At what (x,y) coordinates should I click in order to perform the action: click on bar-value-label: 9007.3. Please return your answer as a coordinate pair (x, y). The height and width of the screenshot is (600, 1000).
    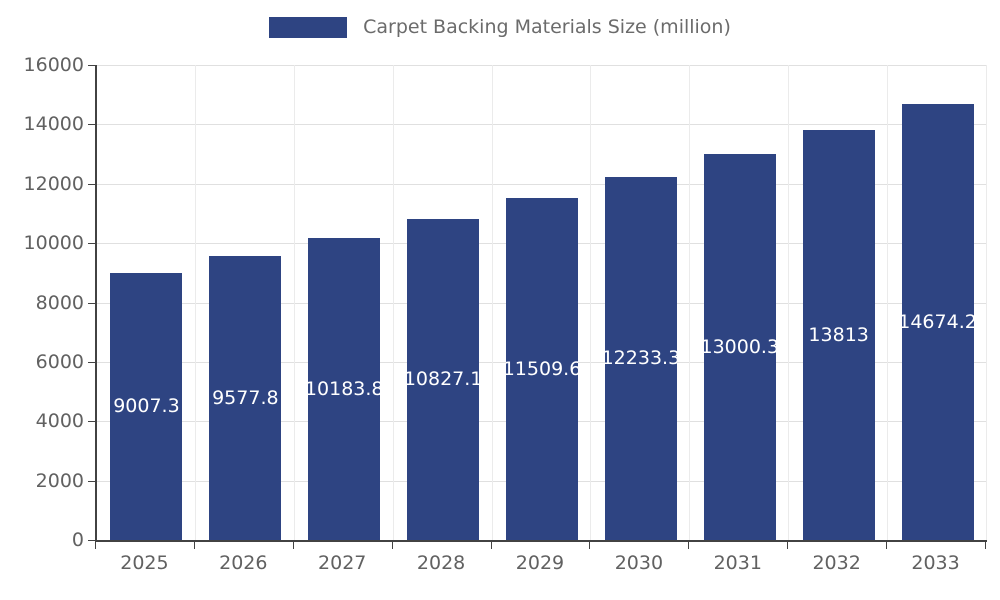
    Looking at the image, I should click on (146, 406).